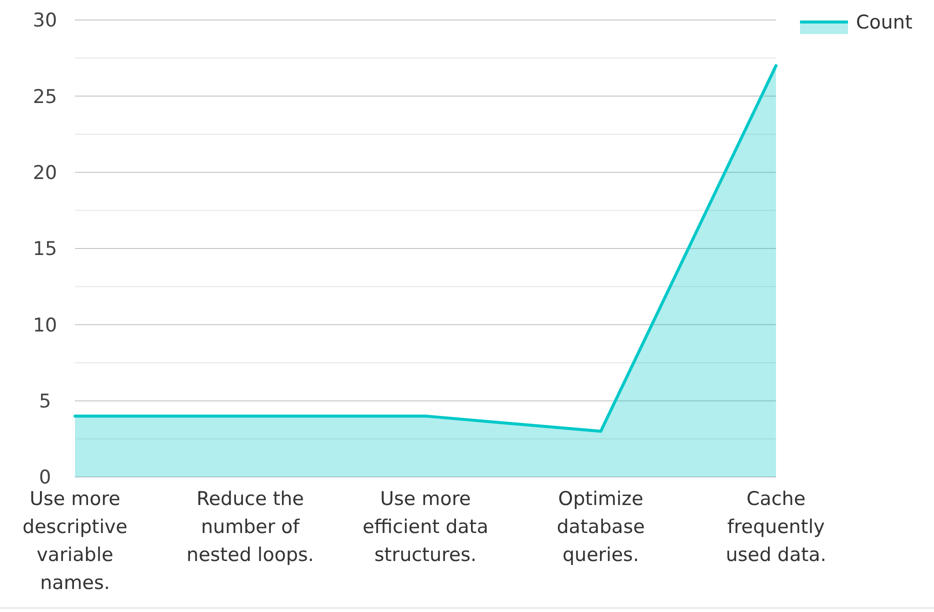 This screenshot has height=612, width=934. What do you see at coordinates (776, 527) in the screenshot?
I see `x-tick-label: Cache frequently used data.` at bounding box center [776, 527].